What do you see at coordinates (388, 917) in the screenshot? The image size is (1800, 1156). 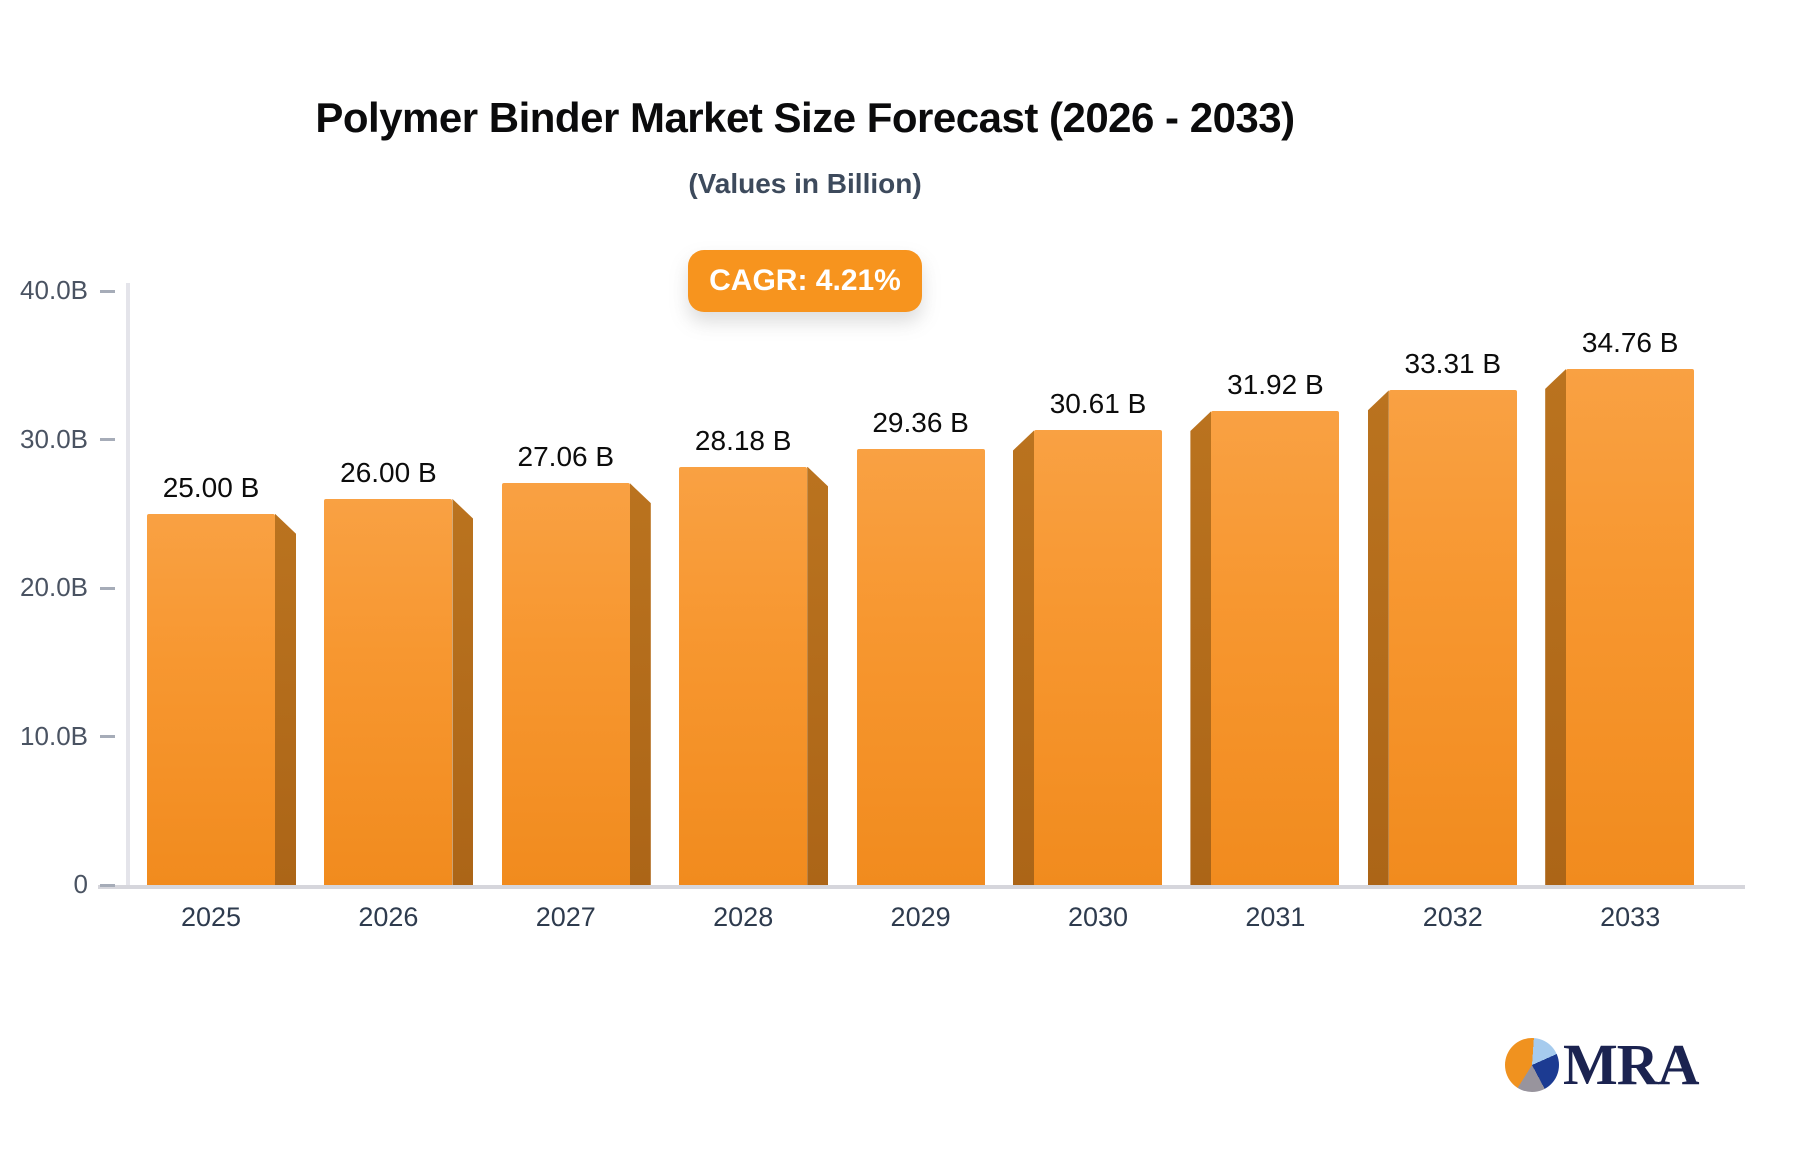 I see `x-axis-label-2026: 2026` at bounding box center [388, 917].